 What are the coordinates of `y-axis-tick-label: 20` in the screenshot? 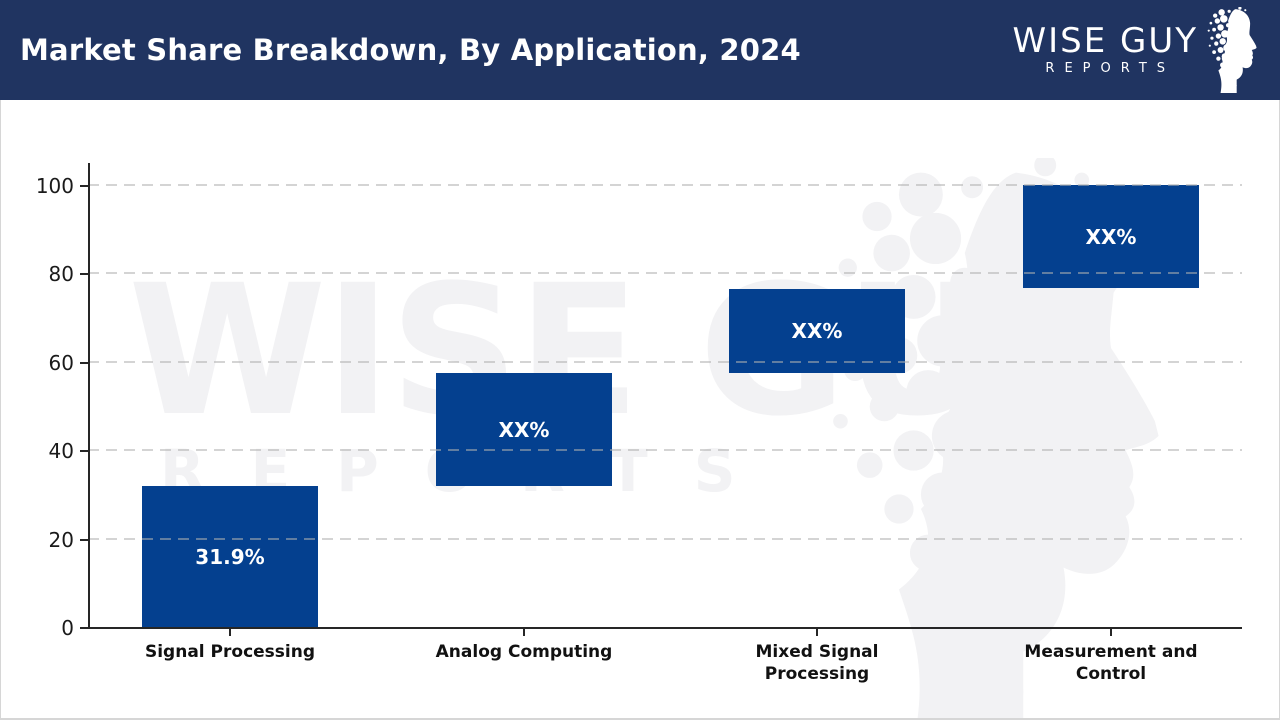 It's located at (61, 539).